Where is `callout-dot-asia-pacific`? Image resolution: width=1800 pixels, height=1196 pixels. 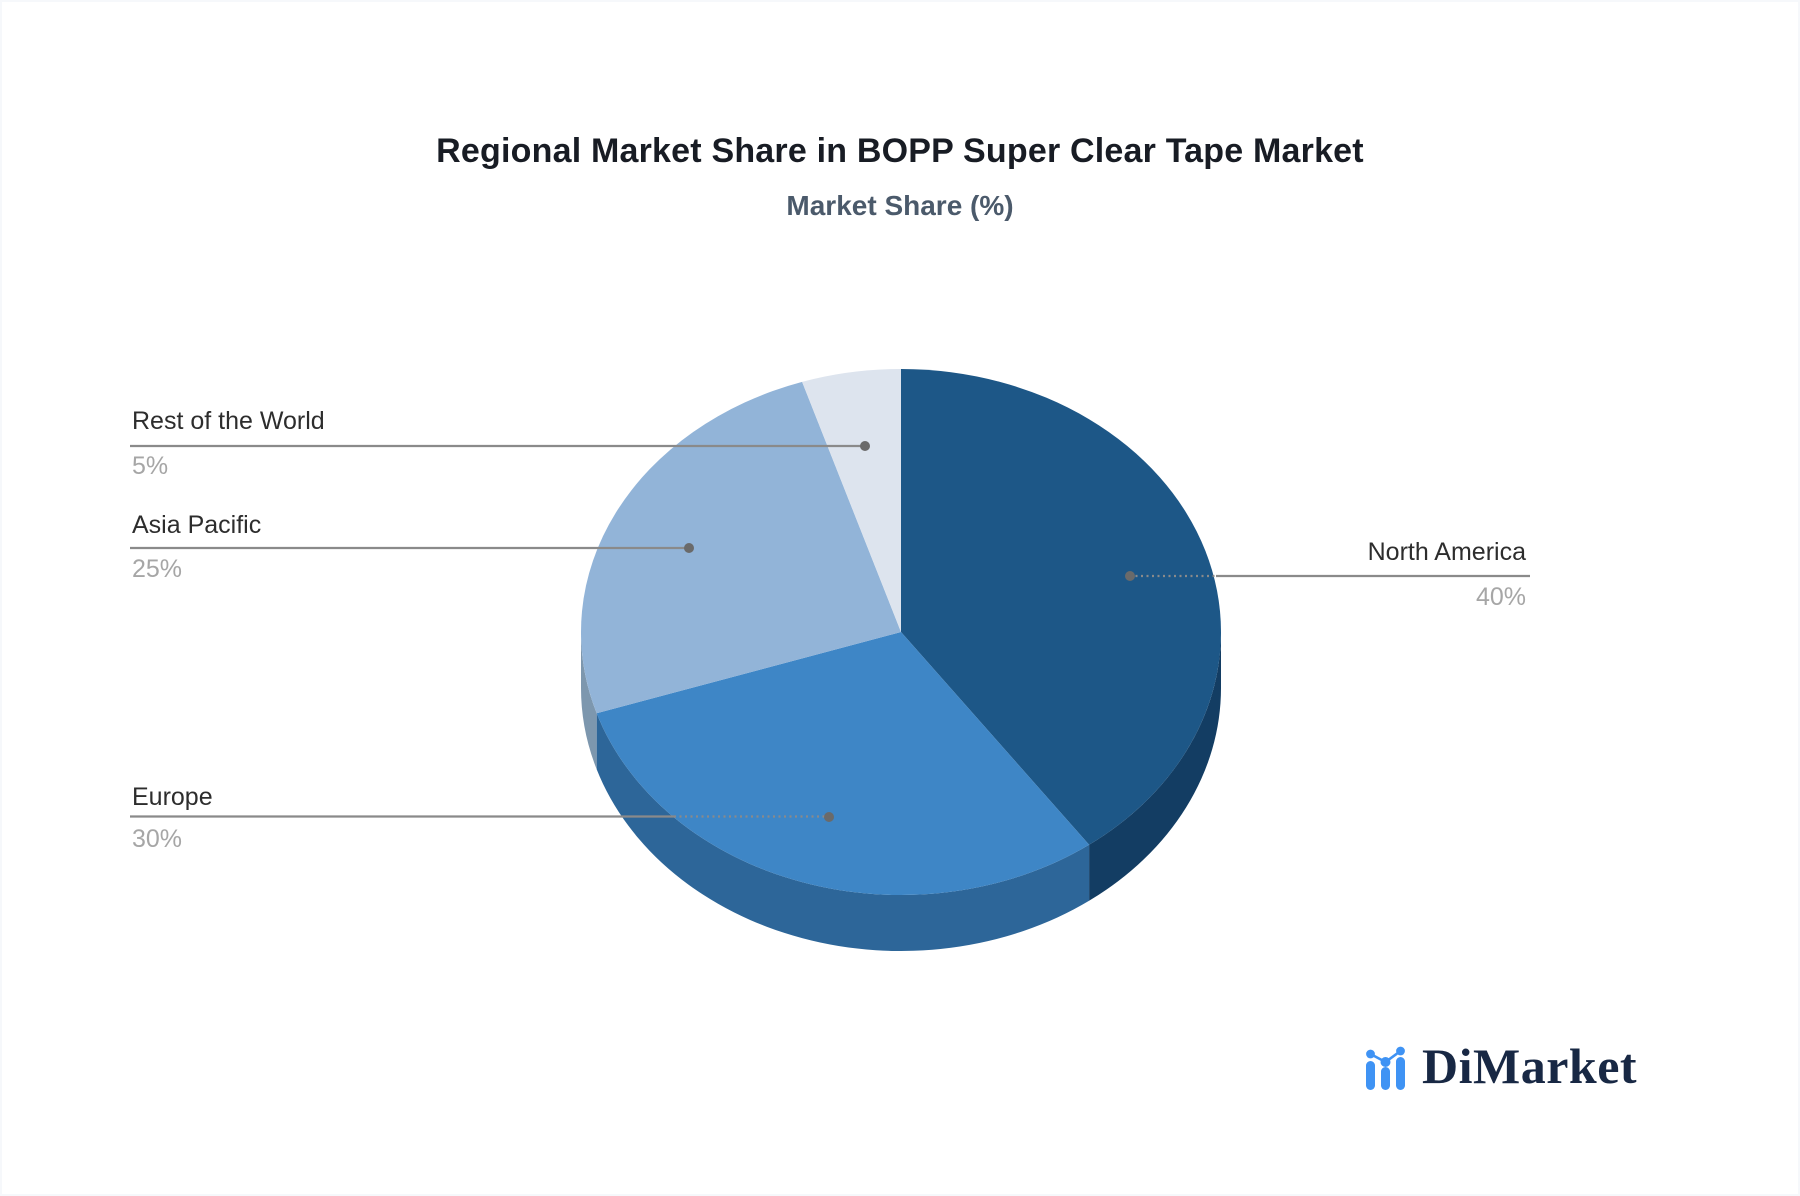 callout-dot-asia-pacific is located at coordinates (689, 548).